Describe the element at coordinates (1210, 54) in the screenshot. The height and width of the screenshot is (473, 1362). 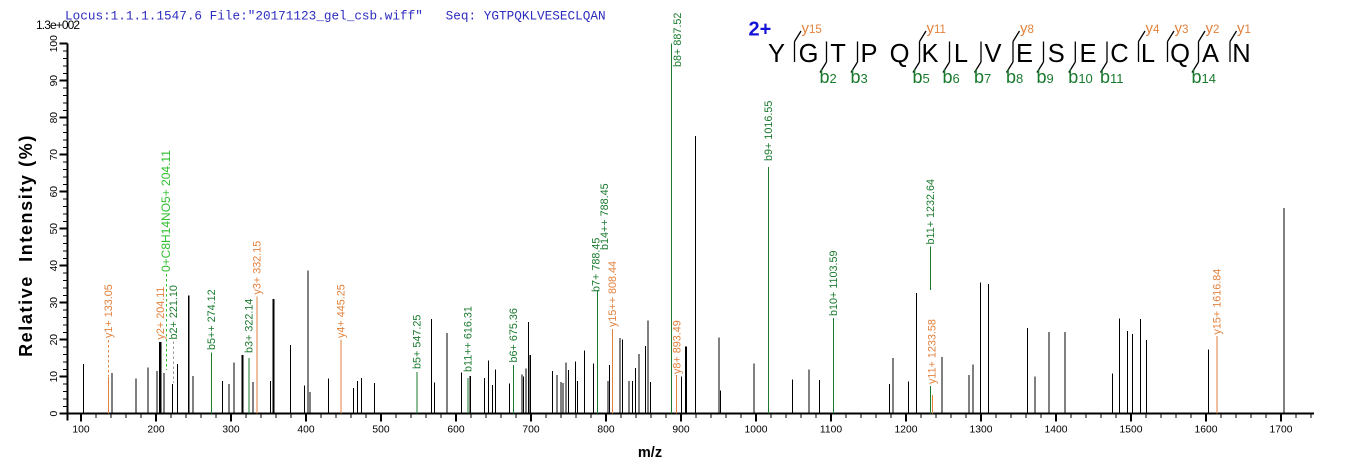
I see `svg-text: A` at that location.